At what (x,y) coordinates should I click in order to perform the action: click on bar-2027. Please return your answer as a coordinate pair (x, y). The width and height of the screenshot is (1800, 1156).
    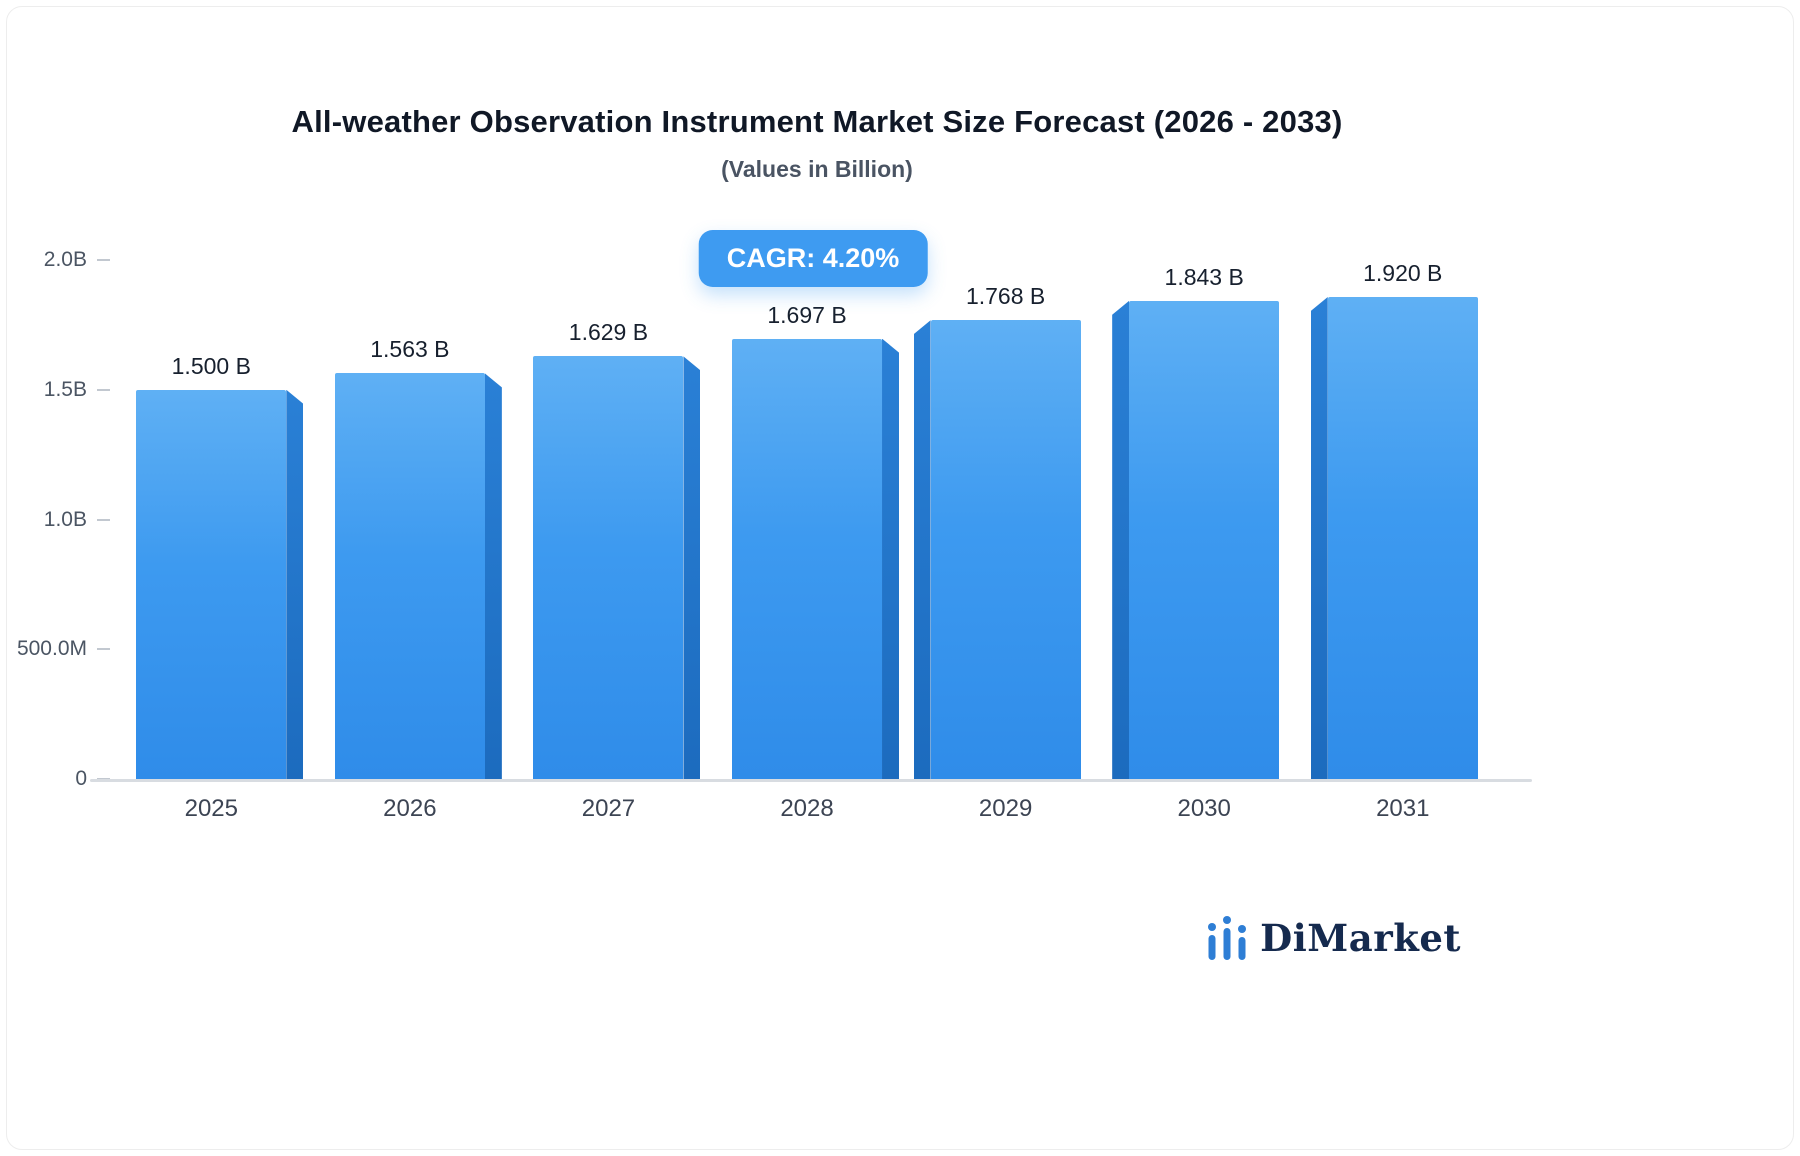
    Looking at the image, I should click on (617, 567).